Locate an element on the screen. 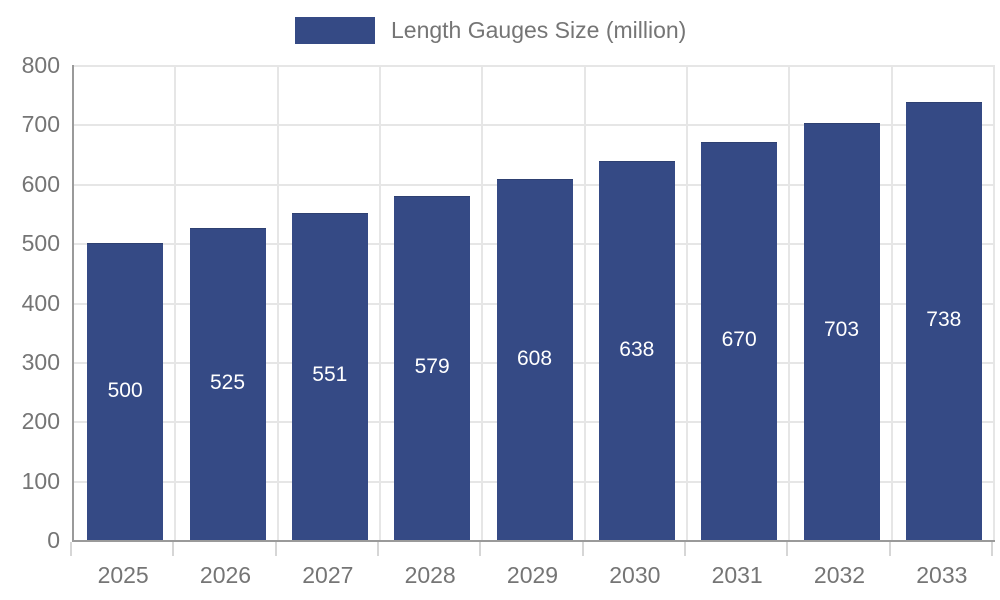  bar-2031 is located at coordinates (739, 341).